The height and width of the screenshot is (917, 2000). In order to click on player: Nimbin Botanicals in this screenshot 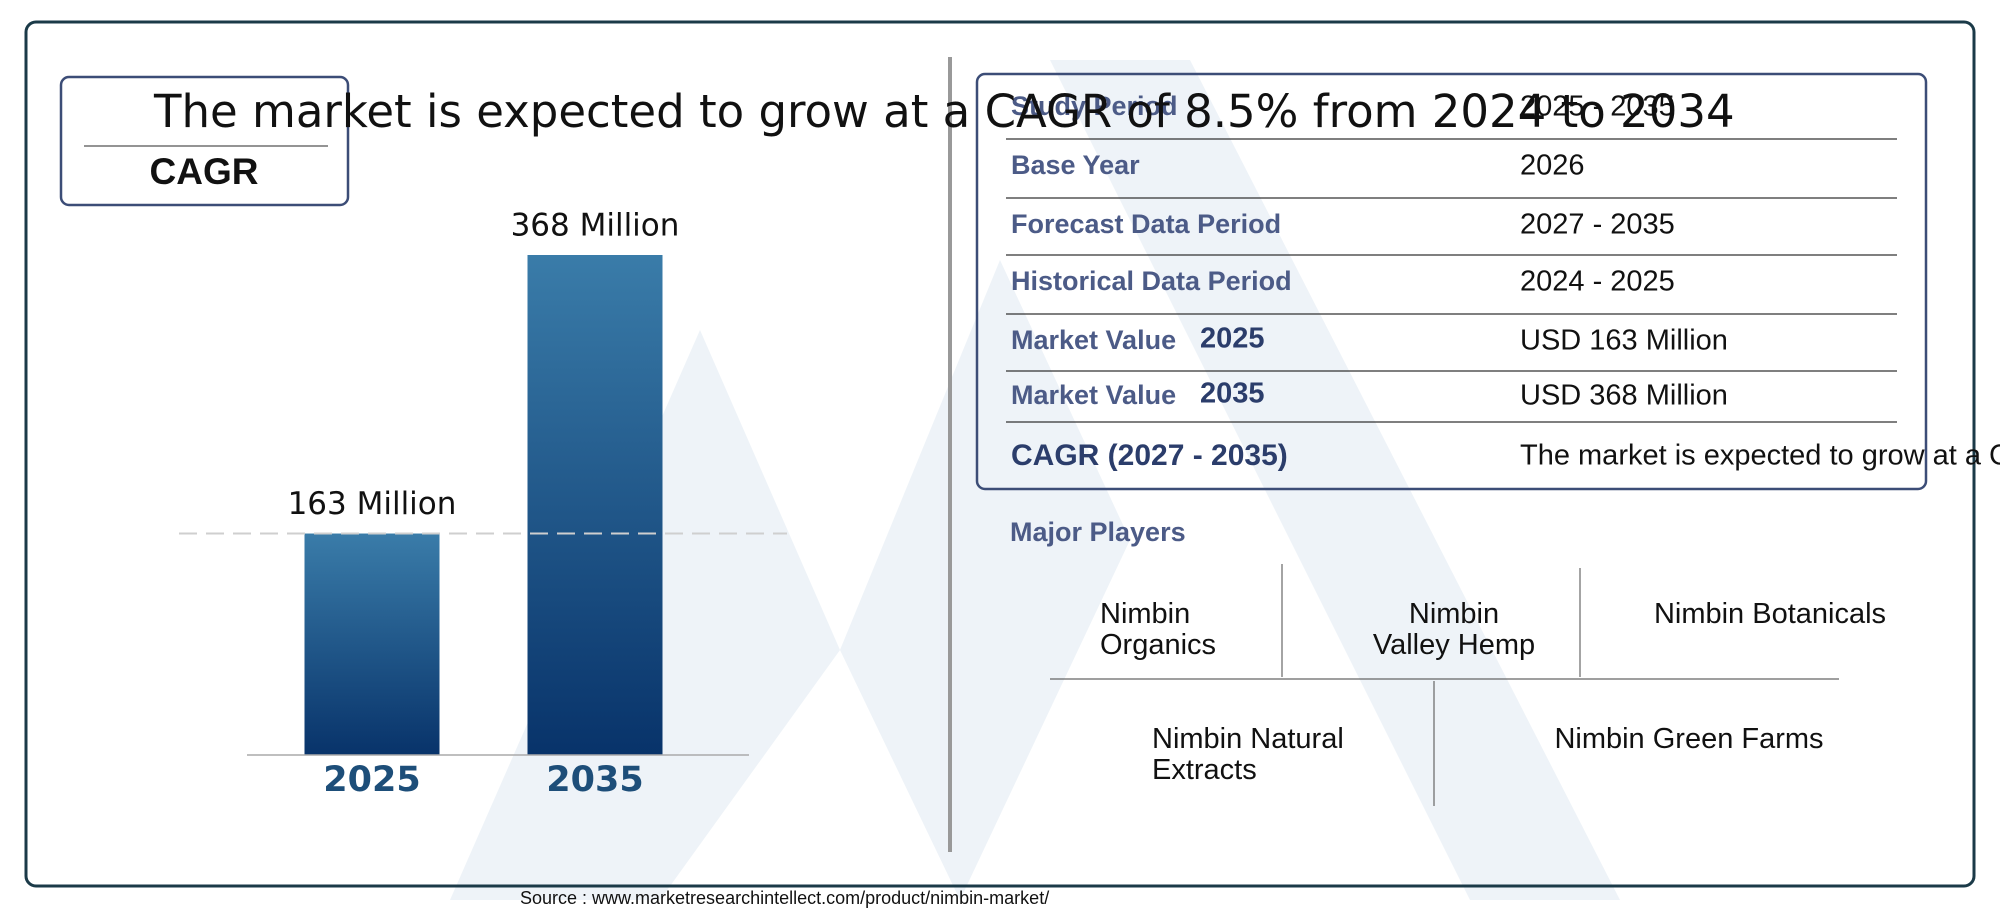, I will do `click(1770, 614)`.